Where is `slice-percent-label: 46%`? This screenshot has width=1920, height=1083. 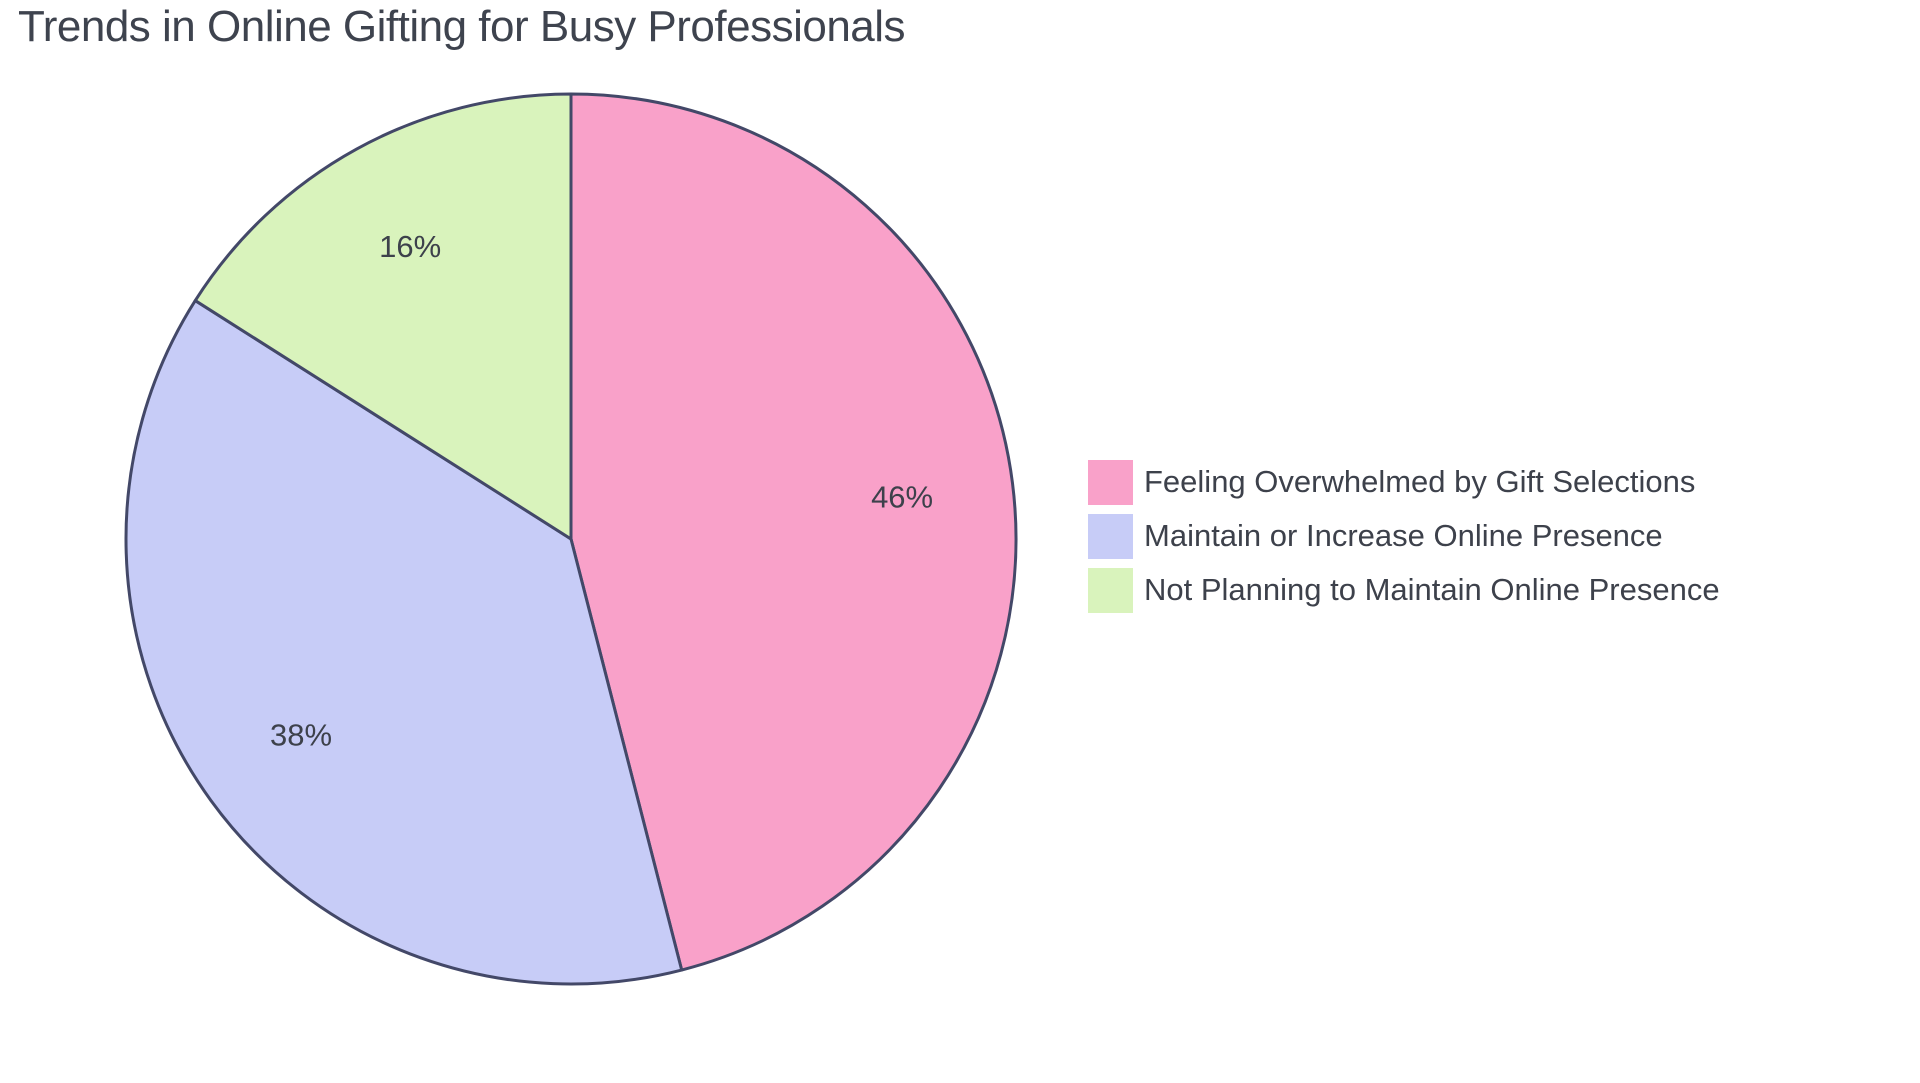 slice-percent-label: 46% is located at coordinates (902, 497).